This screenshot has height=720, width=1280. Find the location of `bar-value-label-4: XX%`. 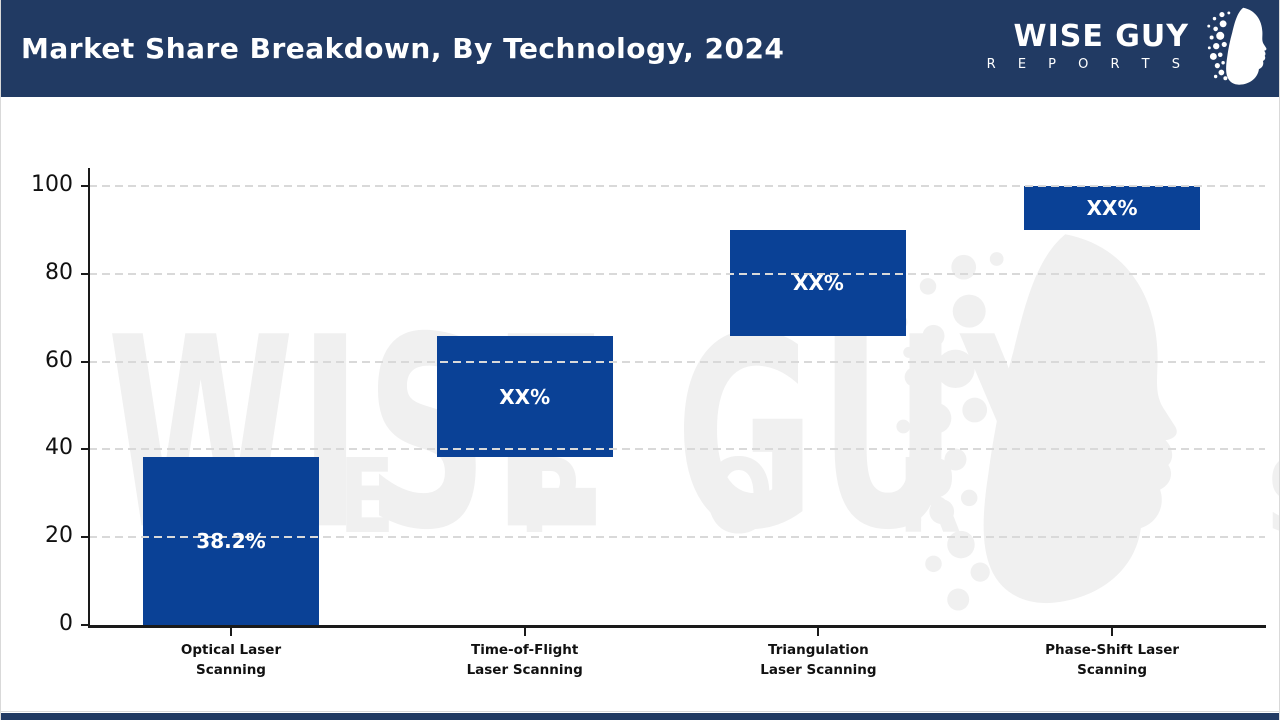

bar-value-label-4: XX% is located at coordinates (1112, 207).